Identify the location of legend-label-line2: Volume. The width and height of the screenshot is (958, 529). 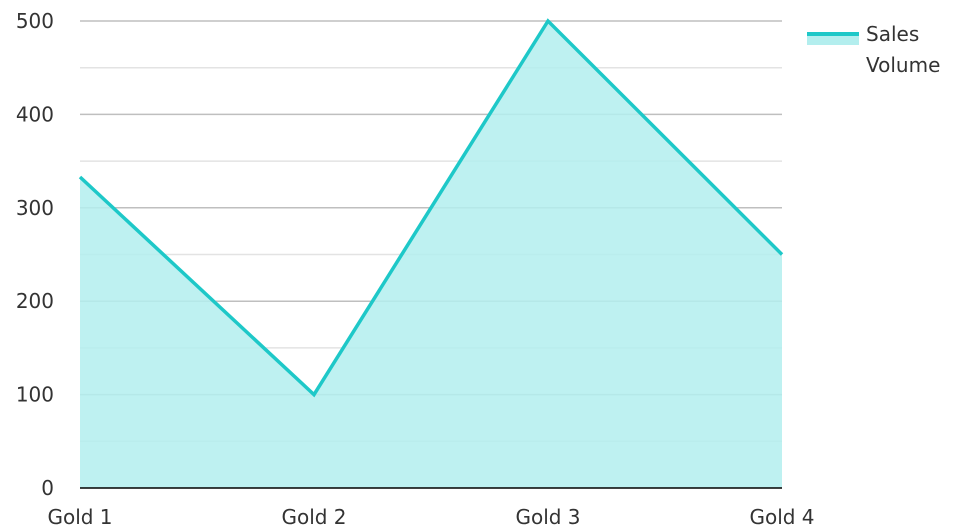
(903, 65).